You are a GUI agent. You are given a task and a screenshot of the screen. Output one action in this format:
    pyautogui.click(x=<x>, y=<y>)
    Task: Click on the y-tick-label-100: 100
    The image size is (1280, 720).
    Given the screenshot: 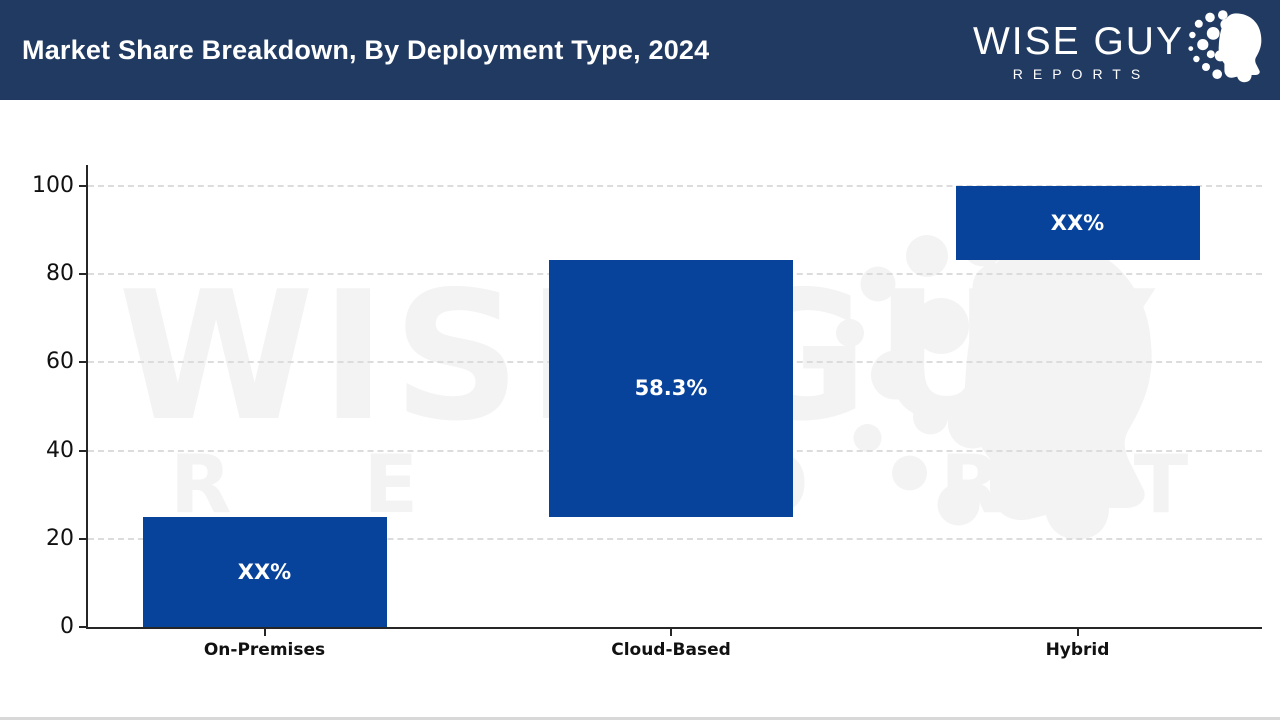 What is the action you would take?
    pyautogui.click(x=53, y=185)
    